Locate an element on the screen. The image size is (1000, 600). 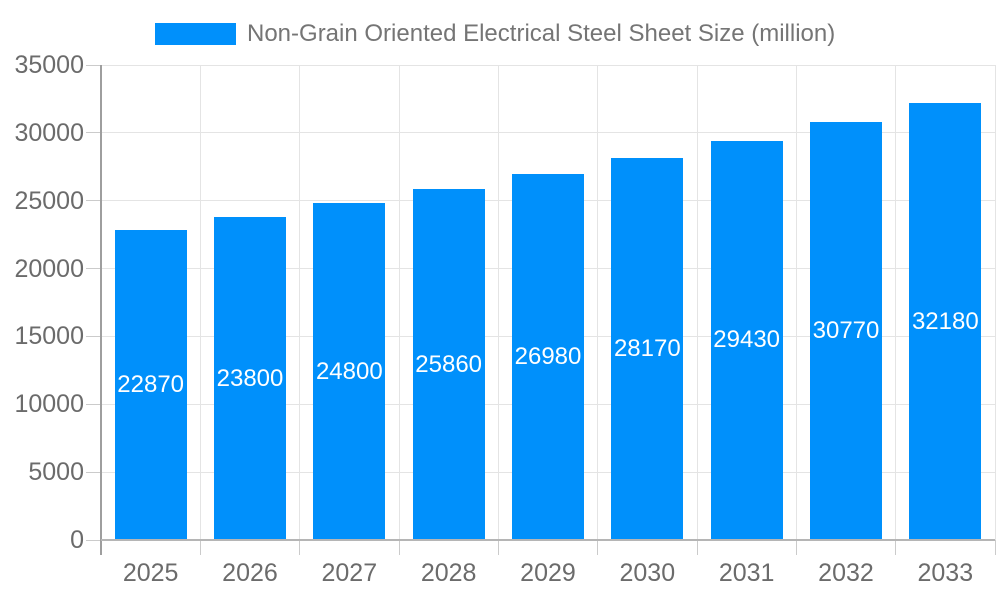
x-axis-label: 2027 is located at coordinates (349, 573).